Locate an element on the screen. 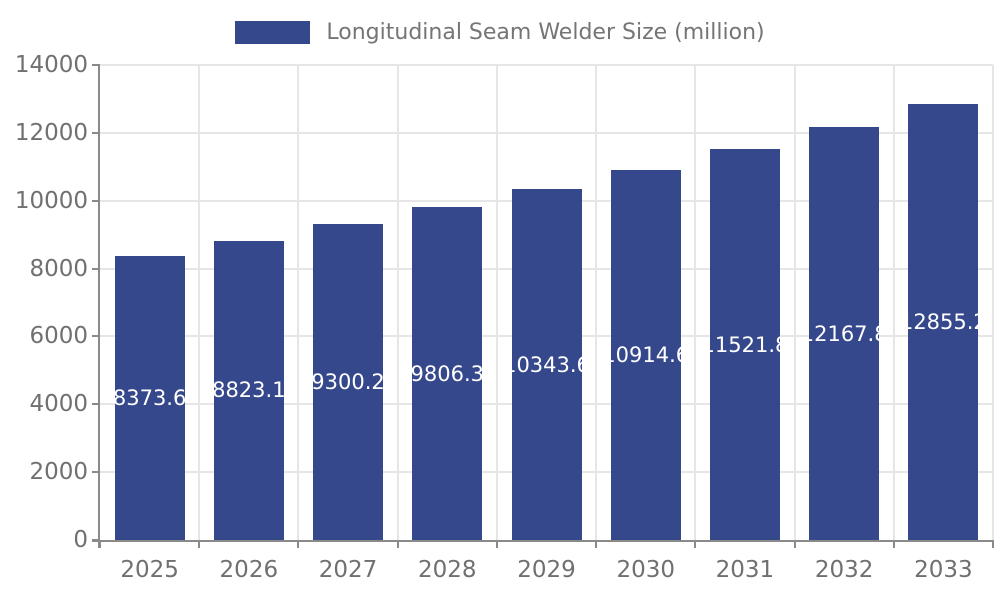  bar: 9806.3 is located at coordinates (447, 373).